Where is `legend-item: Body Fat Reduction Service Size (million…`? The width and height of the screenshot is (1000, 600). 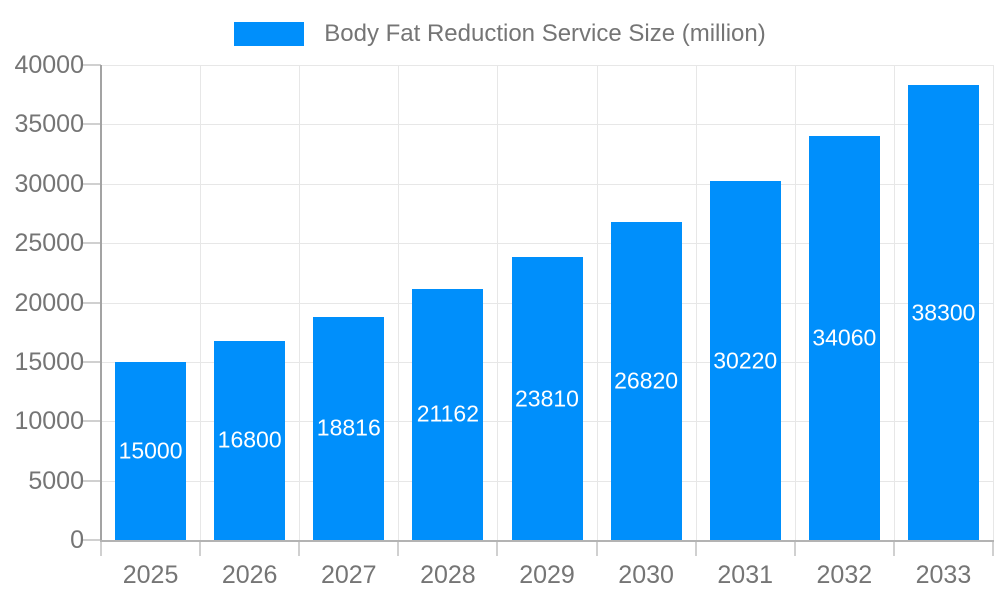
legend-item: Body Fat Reduction Service Size (million… is located at coordinates (500, 34).